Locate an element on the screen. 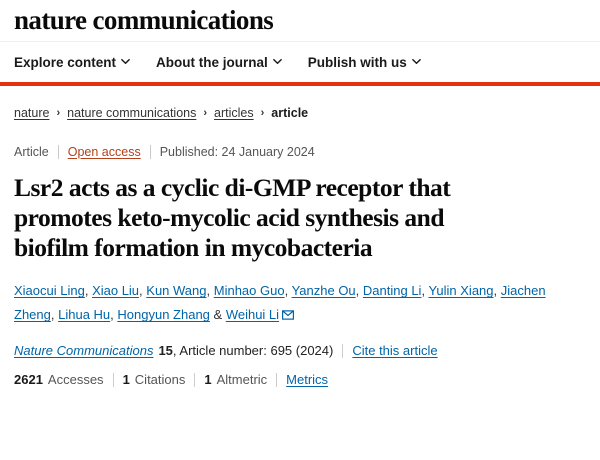 The image size is (600, 460). metrics-link: Metrics is located at coordinates (307, 380).